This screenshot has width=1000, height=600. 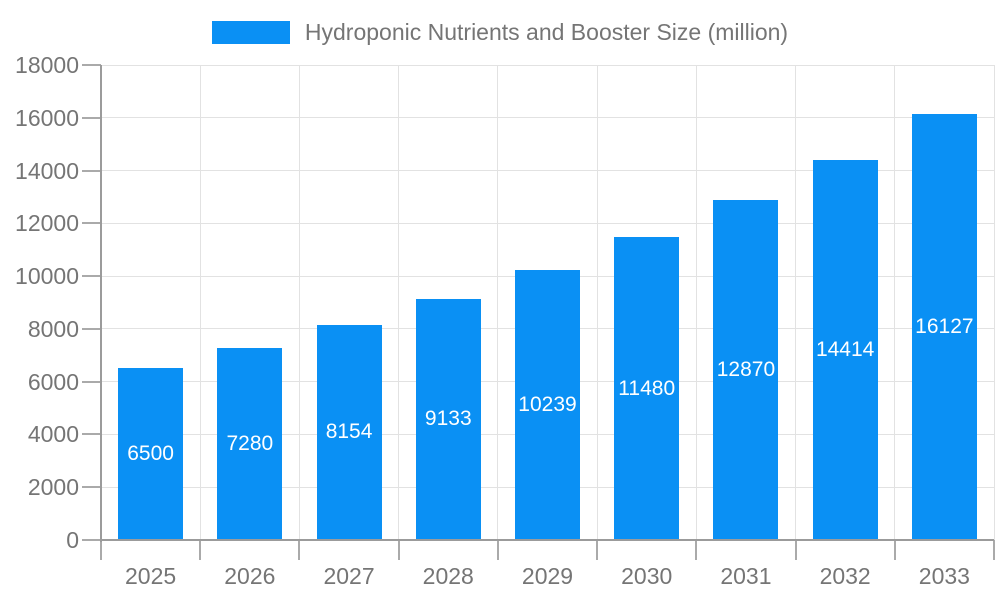 I want to click on bar: 7280, so click(x=250, y=443).